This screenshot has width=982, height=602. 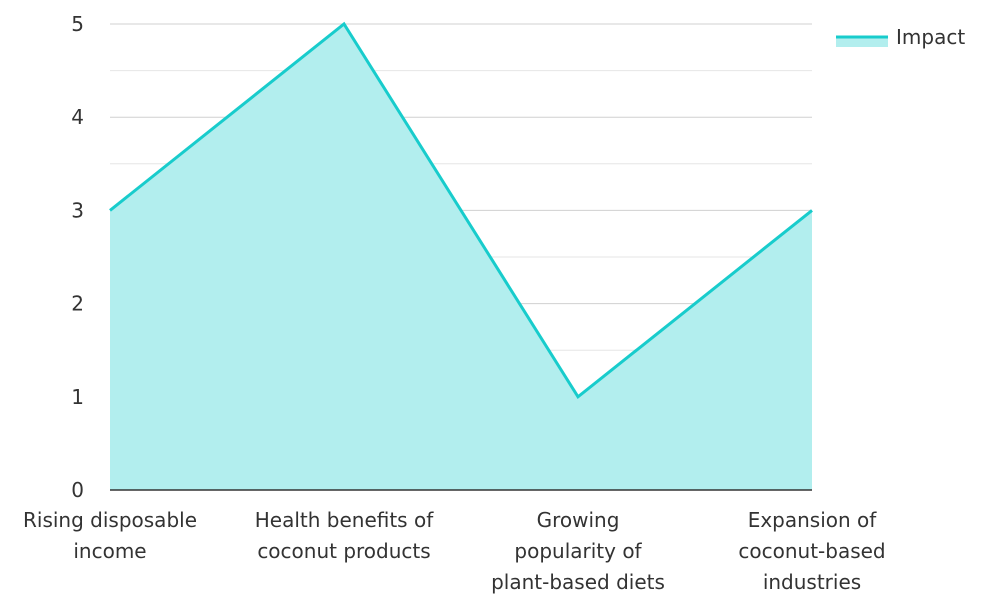 I want to click on y-tick-label: 5, so click(x=77, y=24).